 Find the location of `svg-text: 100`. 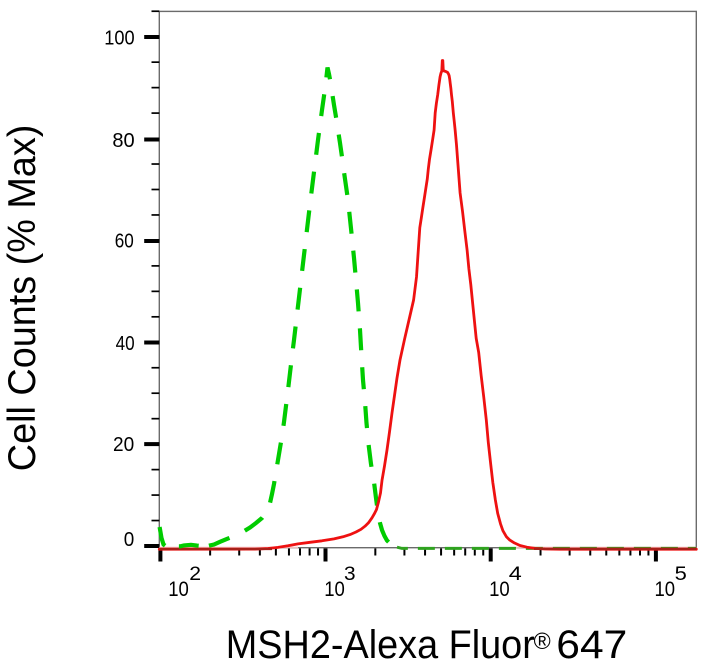

svg-text: 100 is located at coordinates (119, 38).